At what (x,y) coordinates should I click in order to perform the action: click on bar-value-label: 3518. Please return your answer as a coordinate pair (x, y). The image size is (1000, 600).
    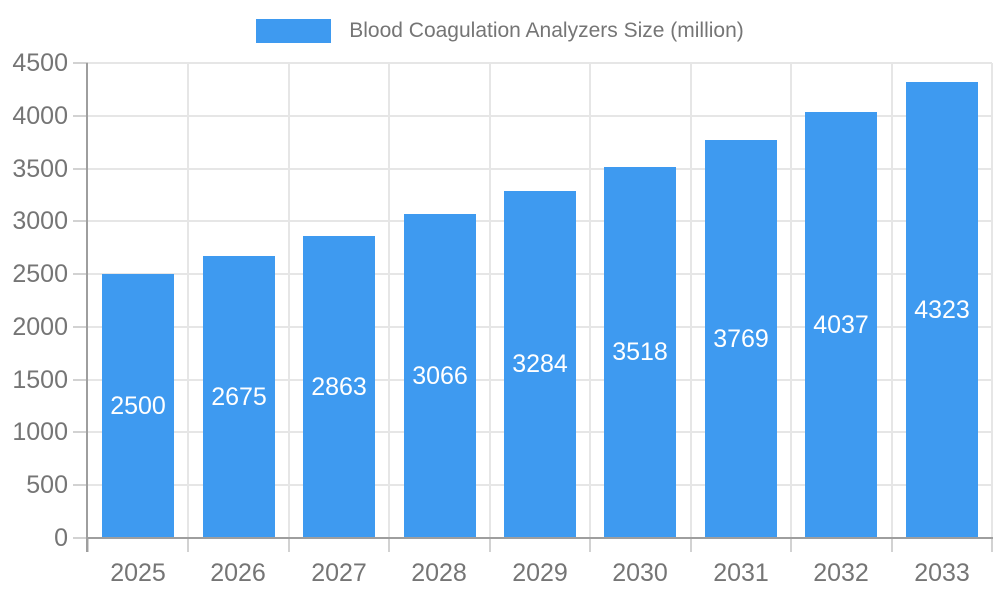
    Looking at the image, I should click on (640, 352).